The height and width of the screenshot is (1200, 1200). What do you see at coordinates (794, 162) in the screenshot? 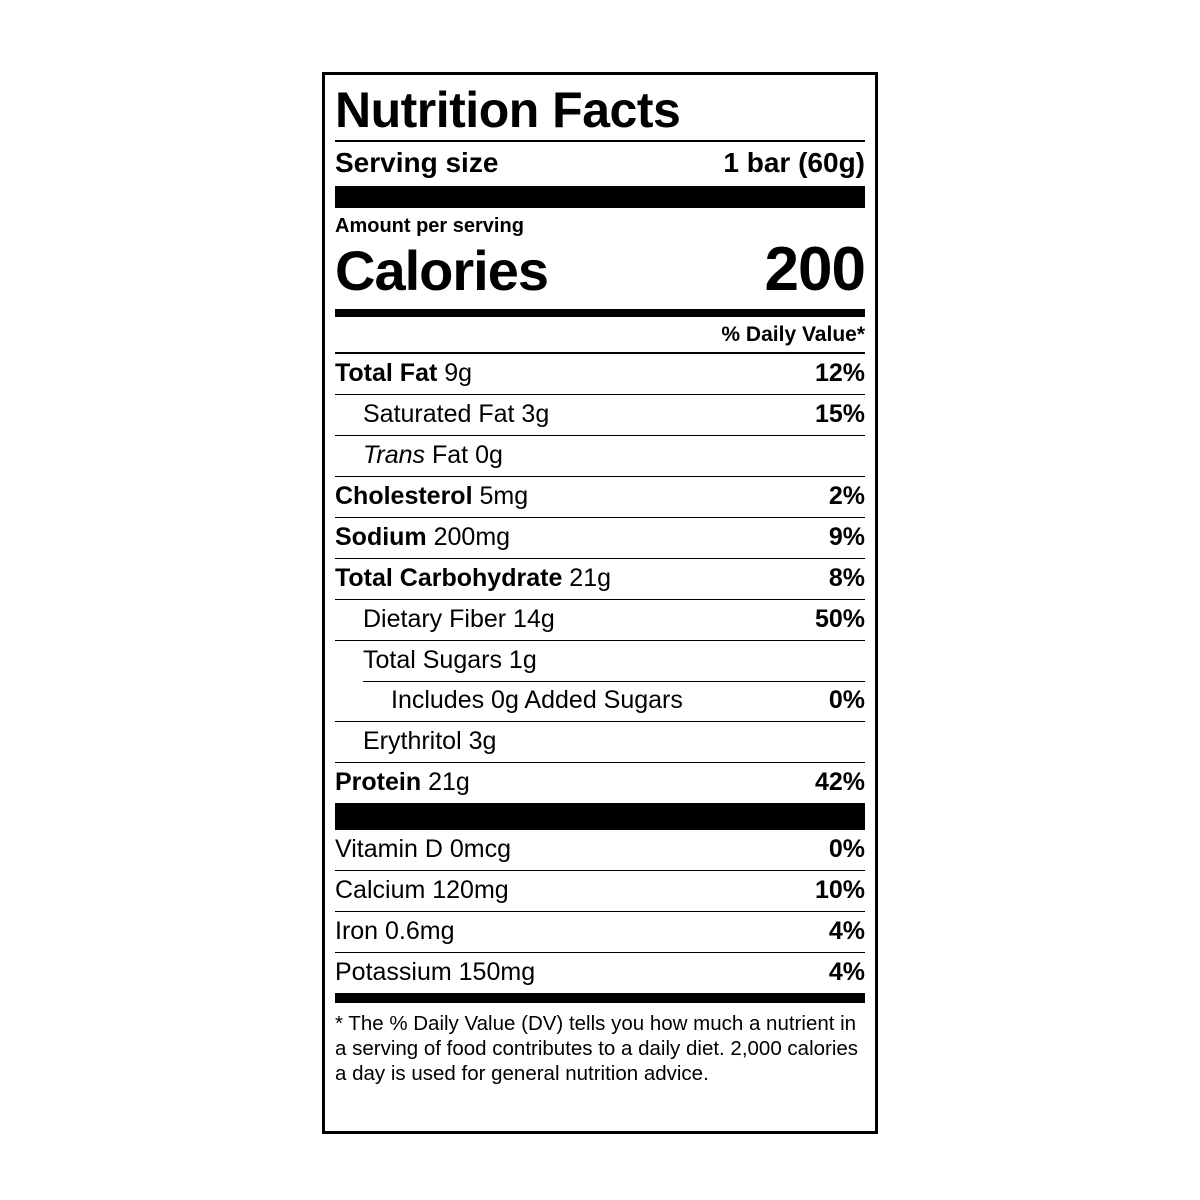
I see `serving-size-value: 1 bar (60g)` at bounding box center [794, 162].